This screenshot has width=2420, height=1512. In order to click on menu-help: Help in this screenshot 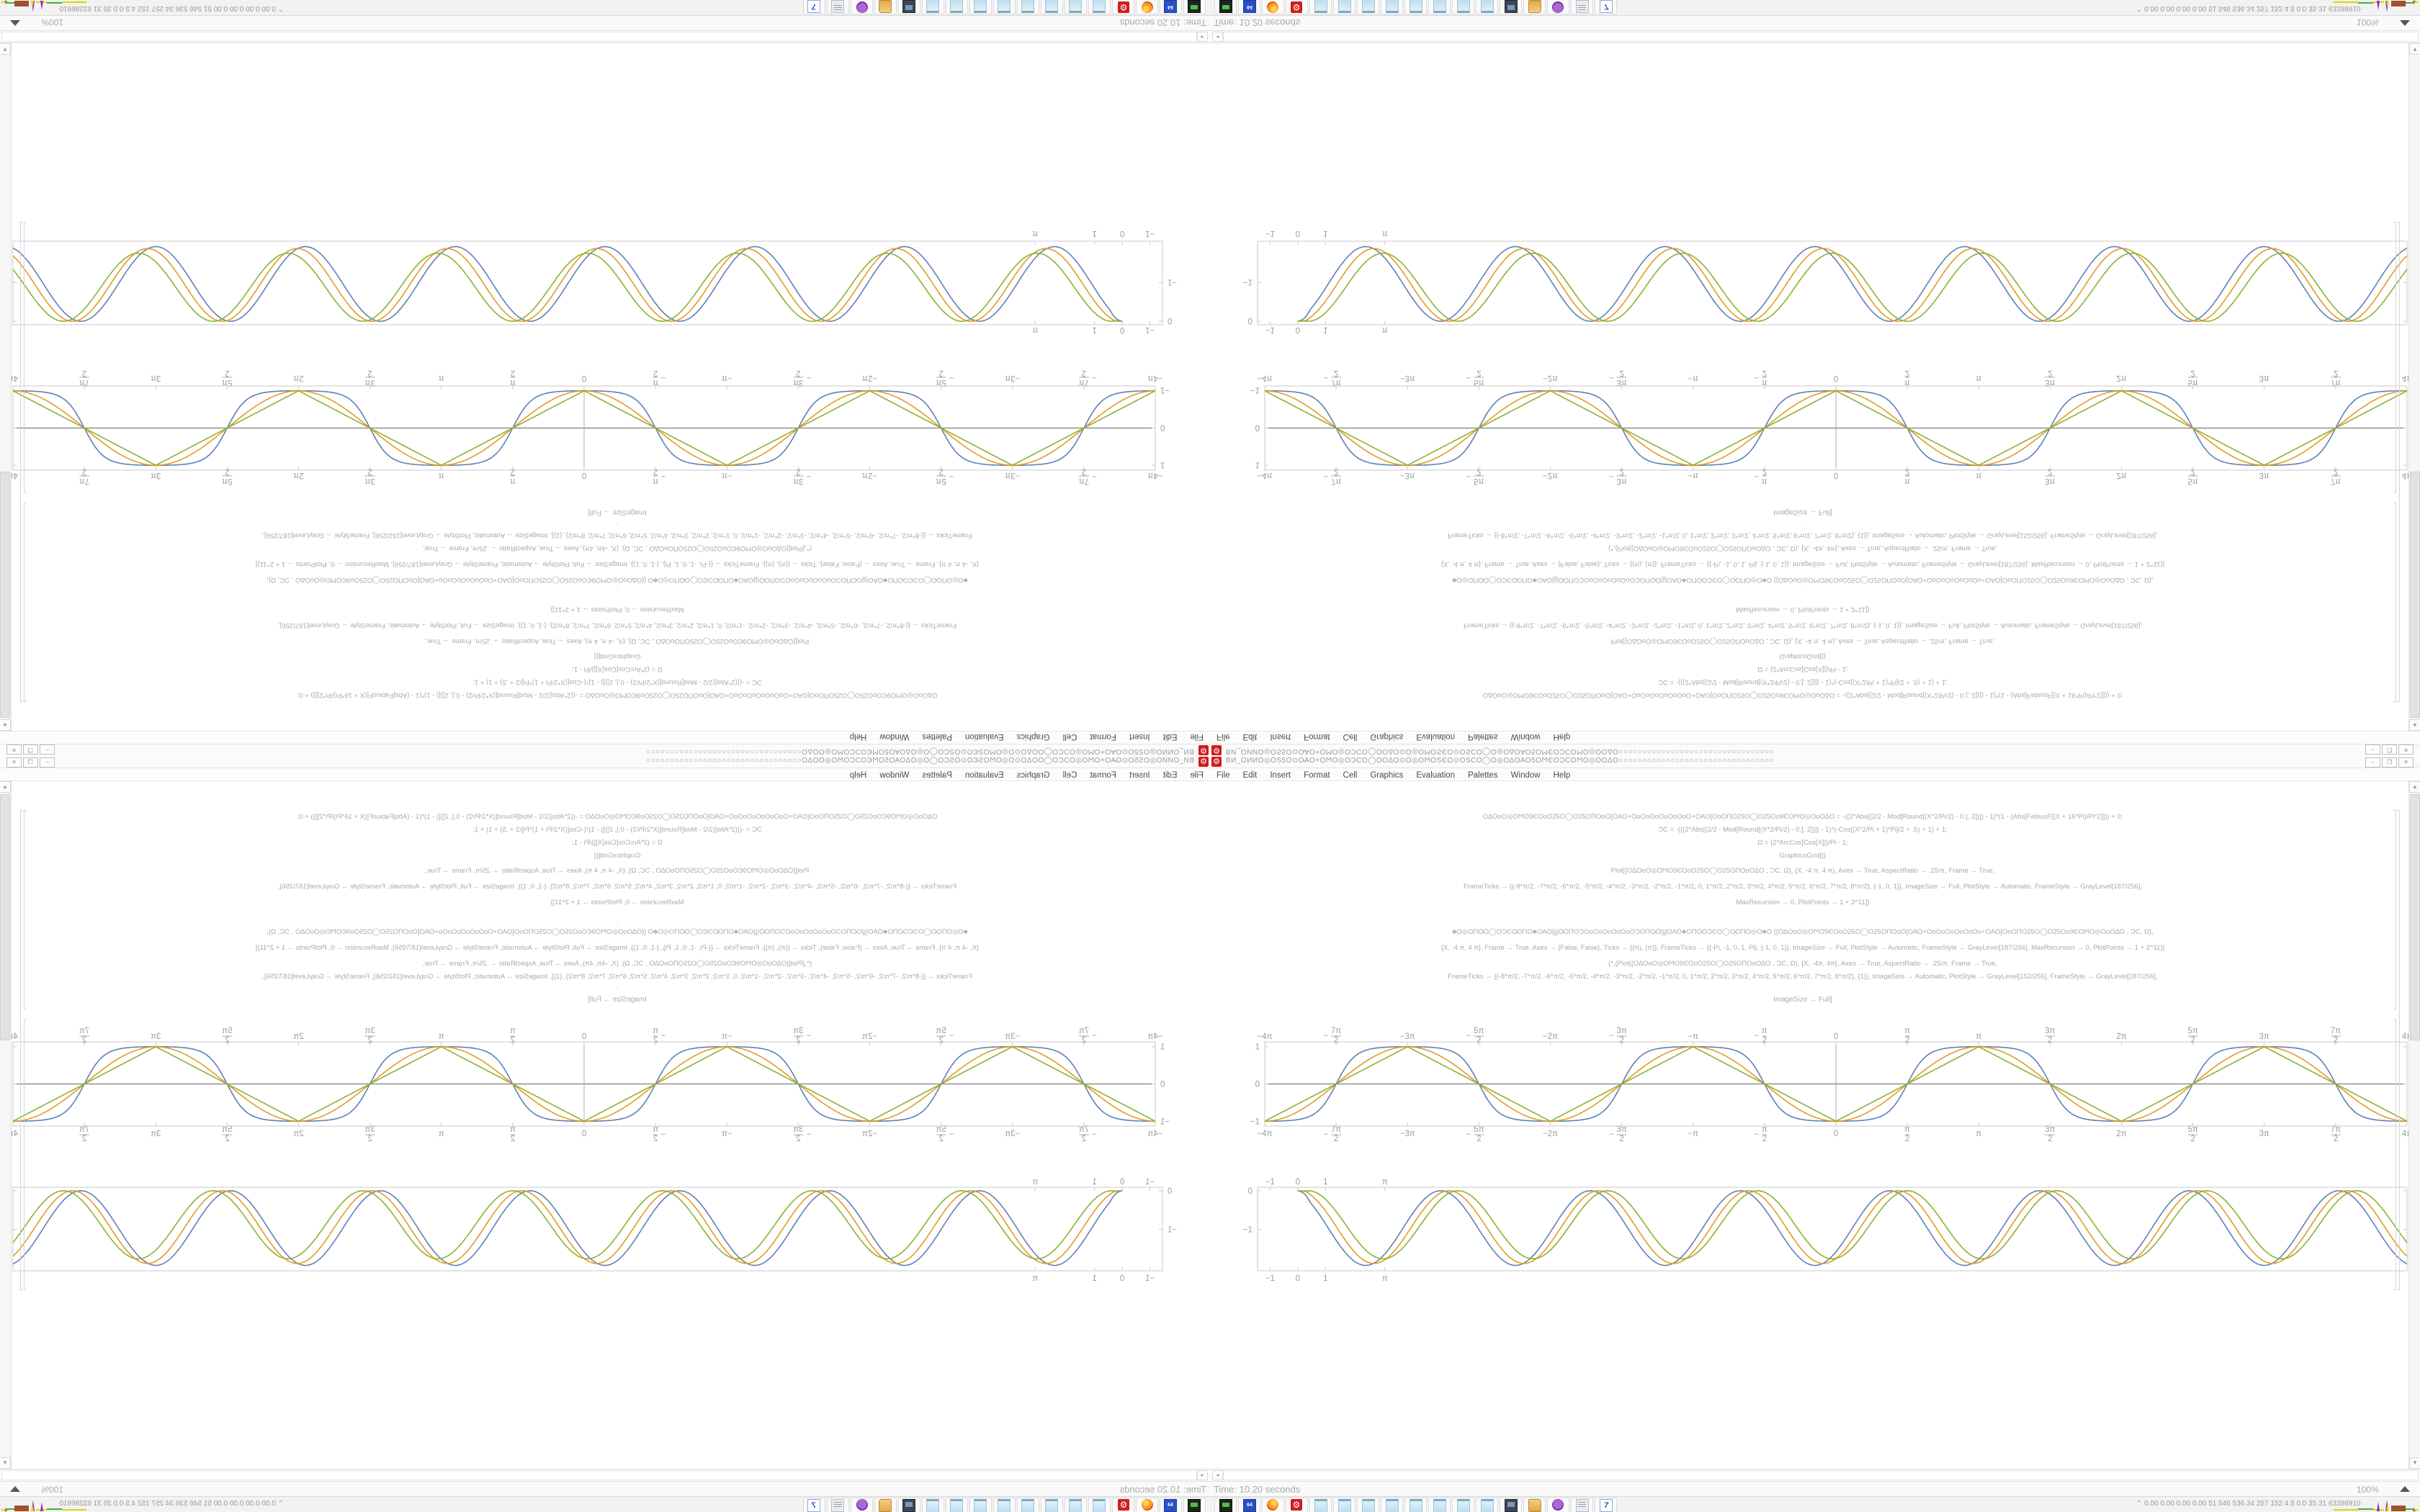, I will do `click(858, 775)`.